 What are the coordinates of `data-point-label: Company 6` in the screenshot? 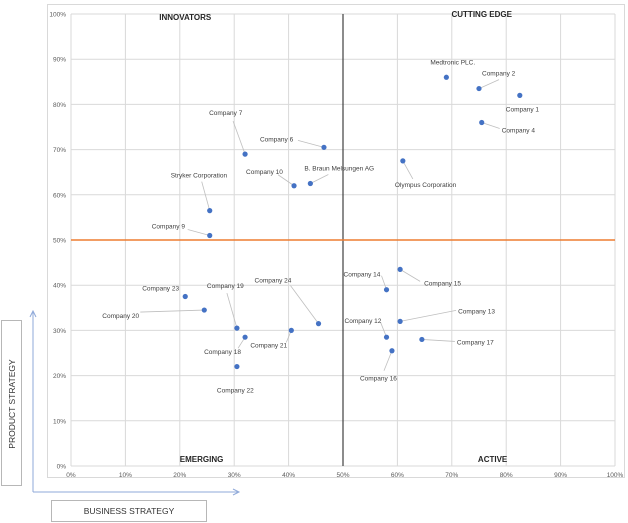 It's located at (277, 139).